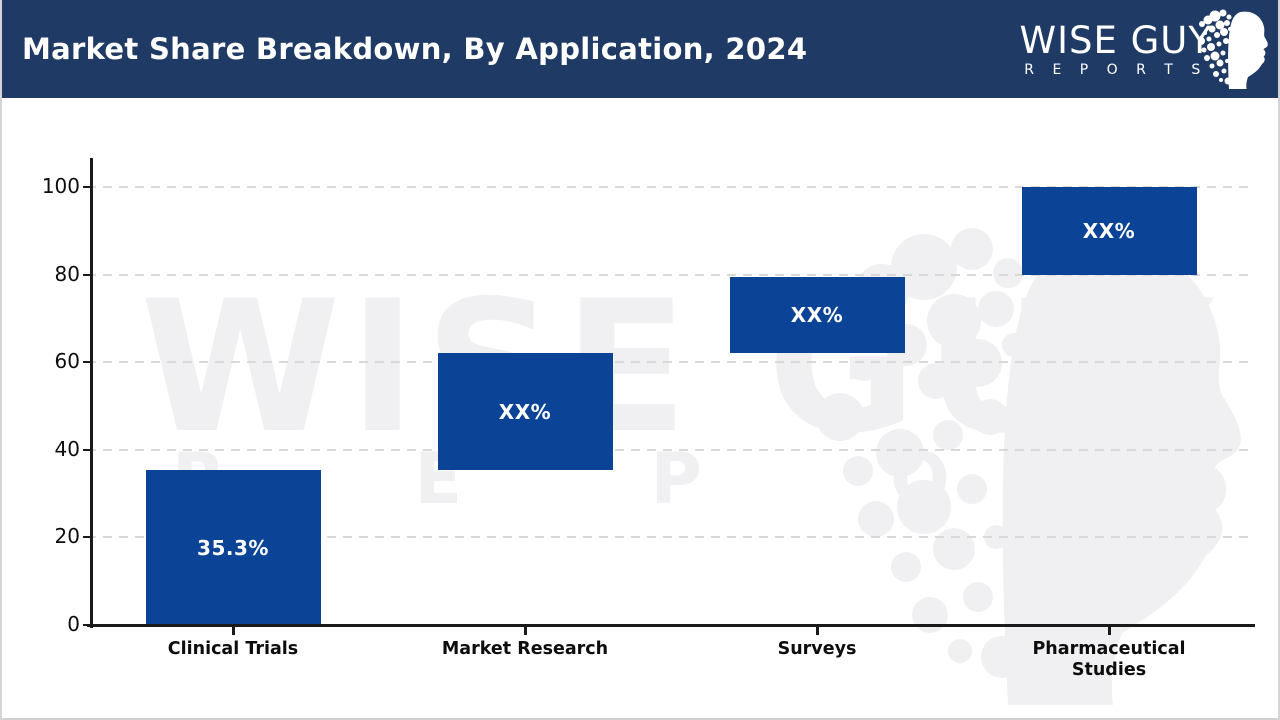 The image size is (1280, 720). I want to click on logo-subtitle: R E P O R T S, so click(1116, 69).